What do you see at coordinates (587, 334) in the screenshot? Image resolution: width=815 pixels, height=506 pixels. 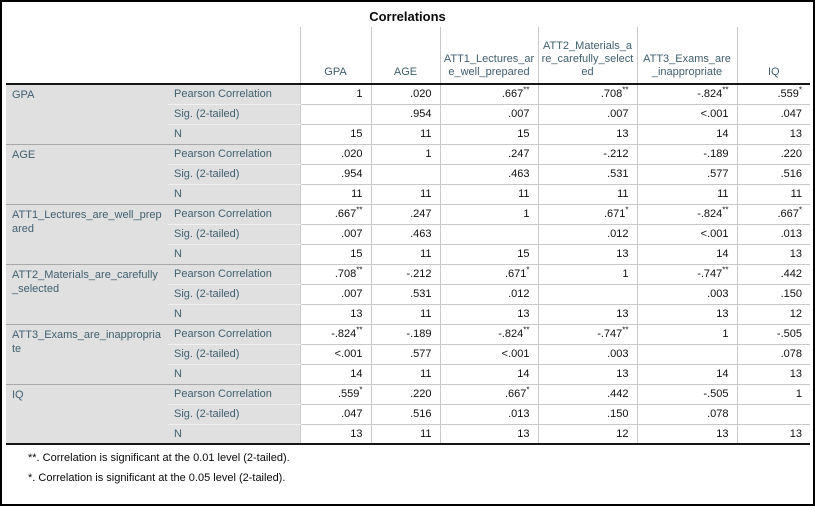 I see `value-cell: -.747**` at bounding box center [587, 334].